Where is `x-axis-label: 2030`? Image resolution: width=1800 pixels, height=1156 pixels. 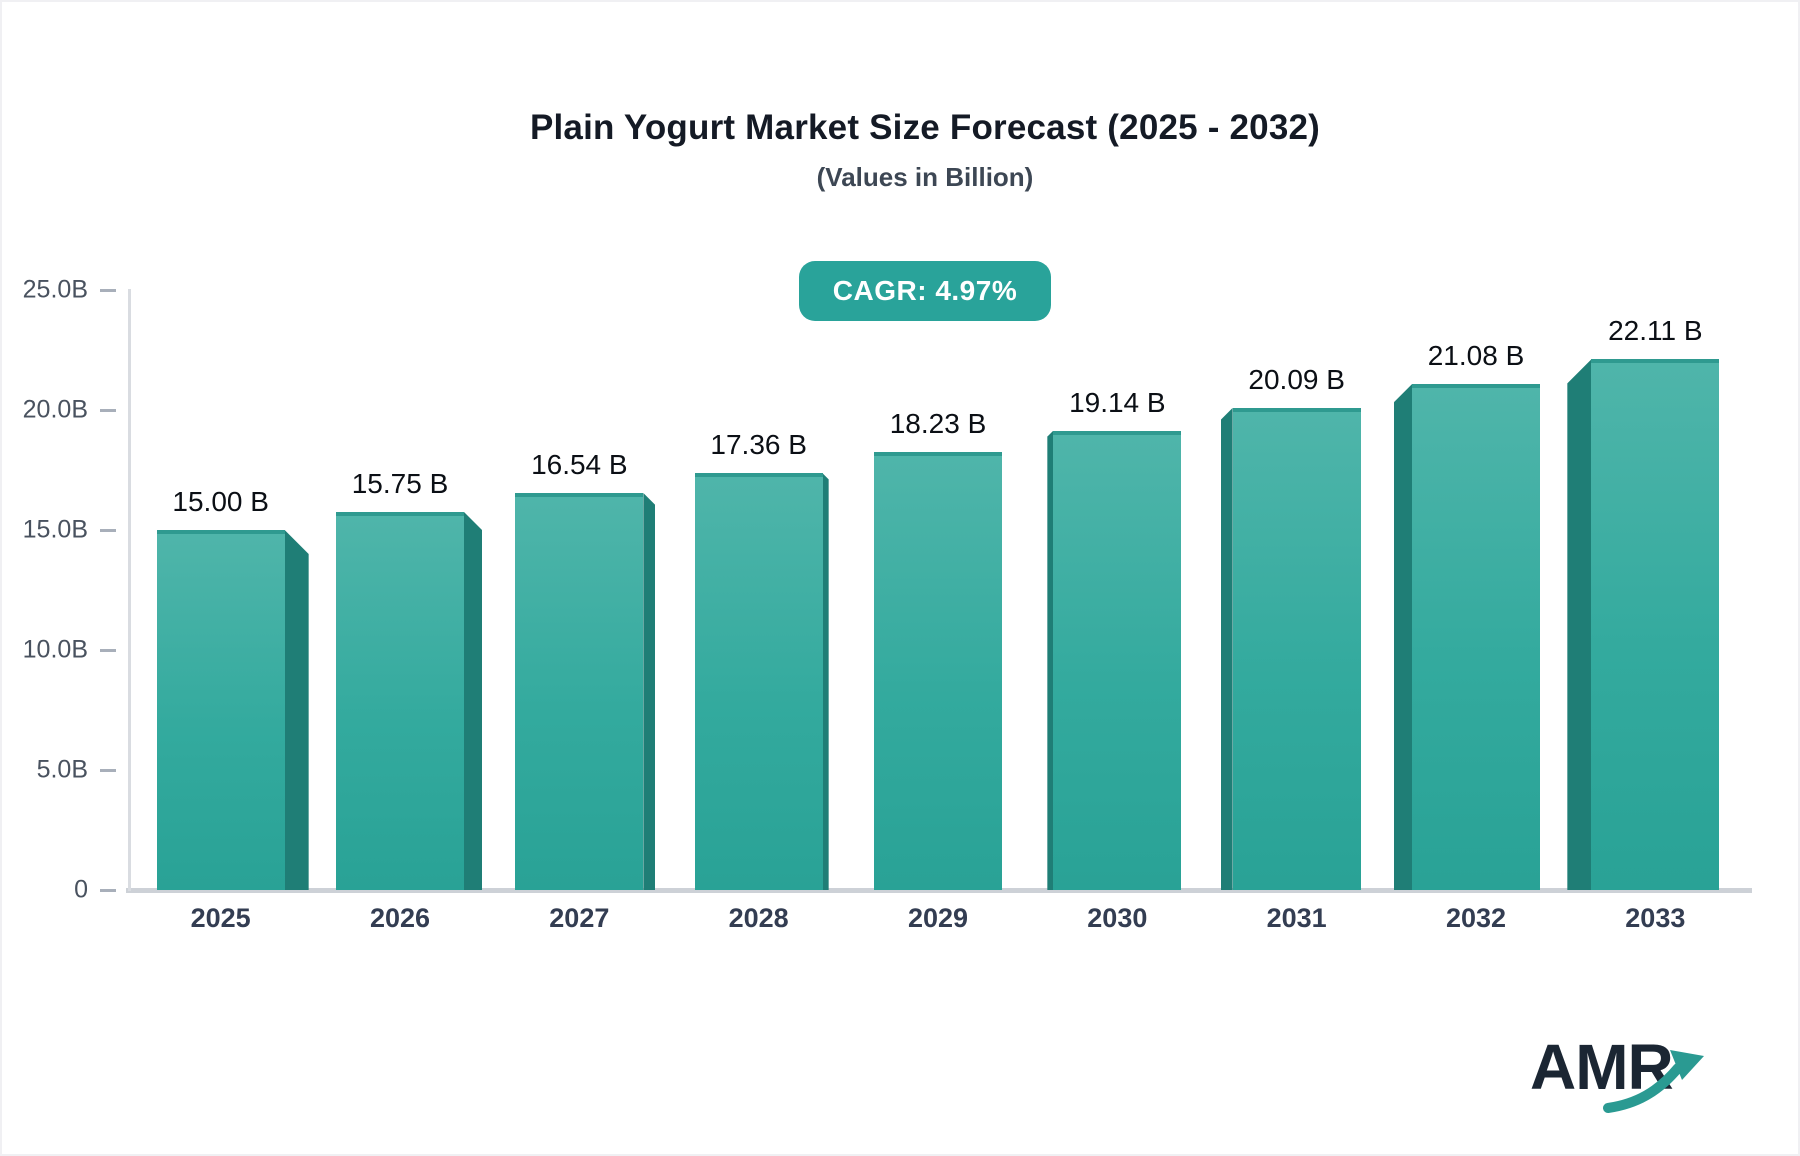
x-axis-label: 2030 is located at coordinates (1117, 918).